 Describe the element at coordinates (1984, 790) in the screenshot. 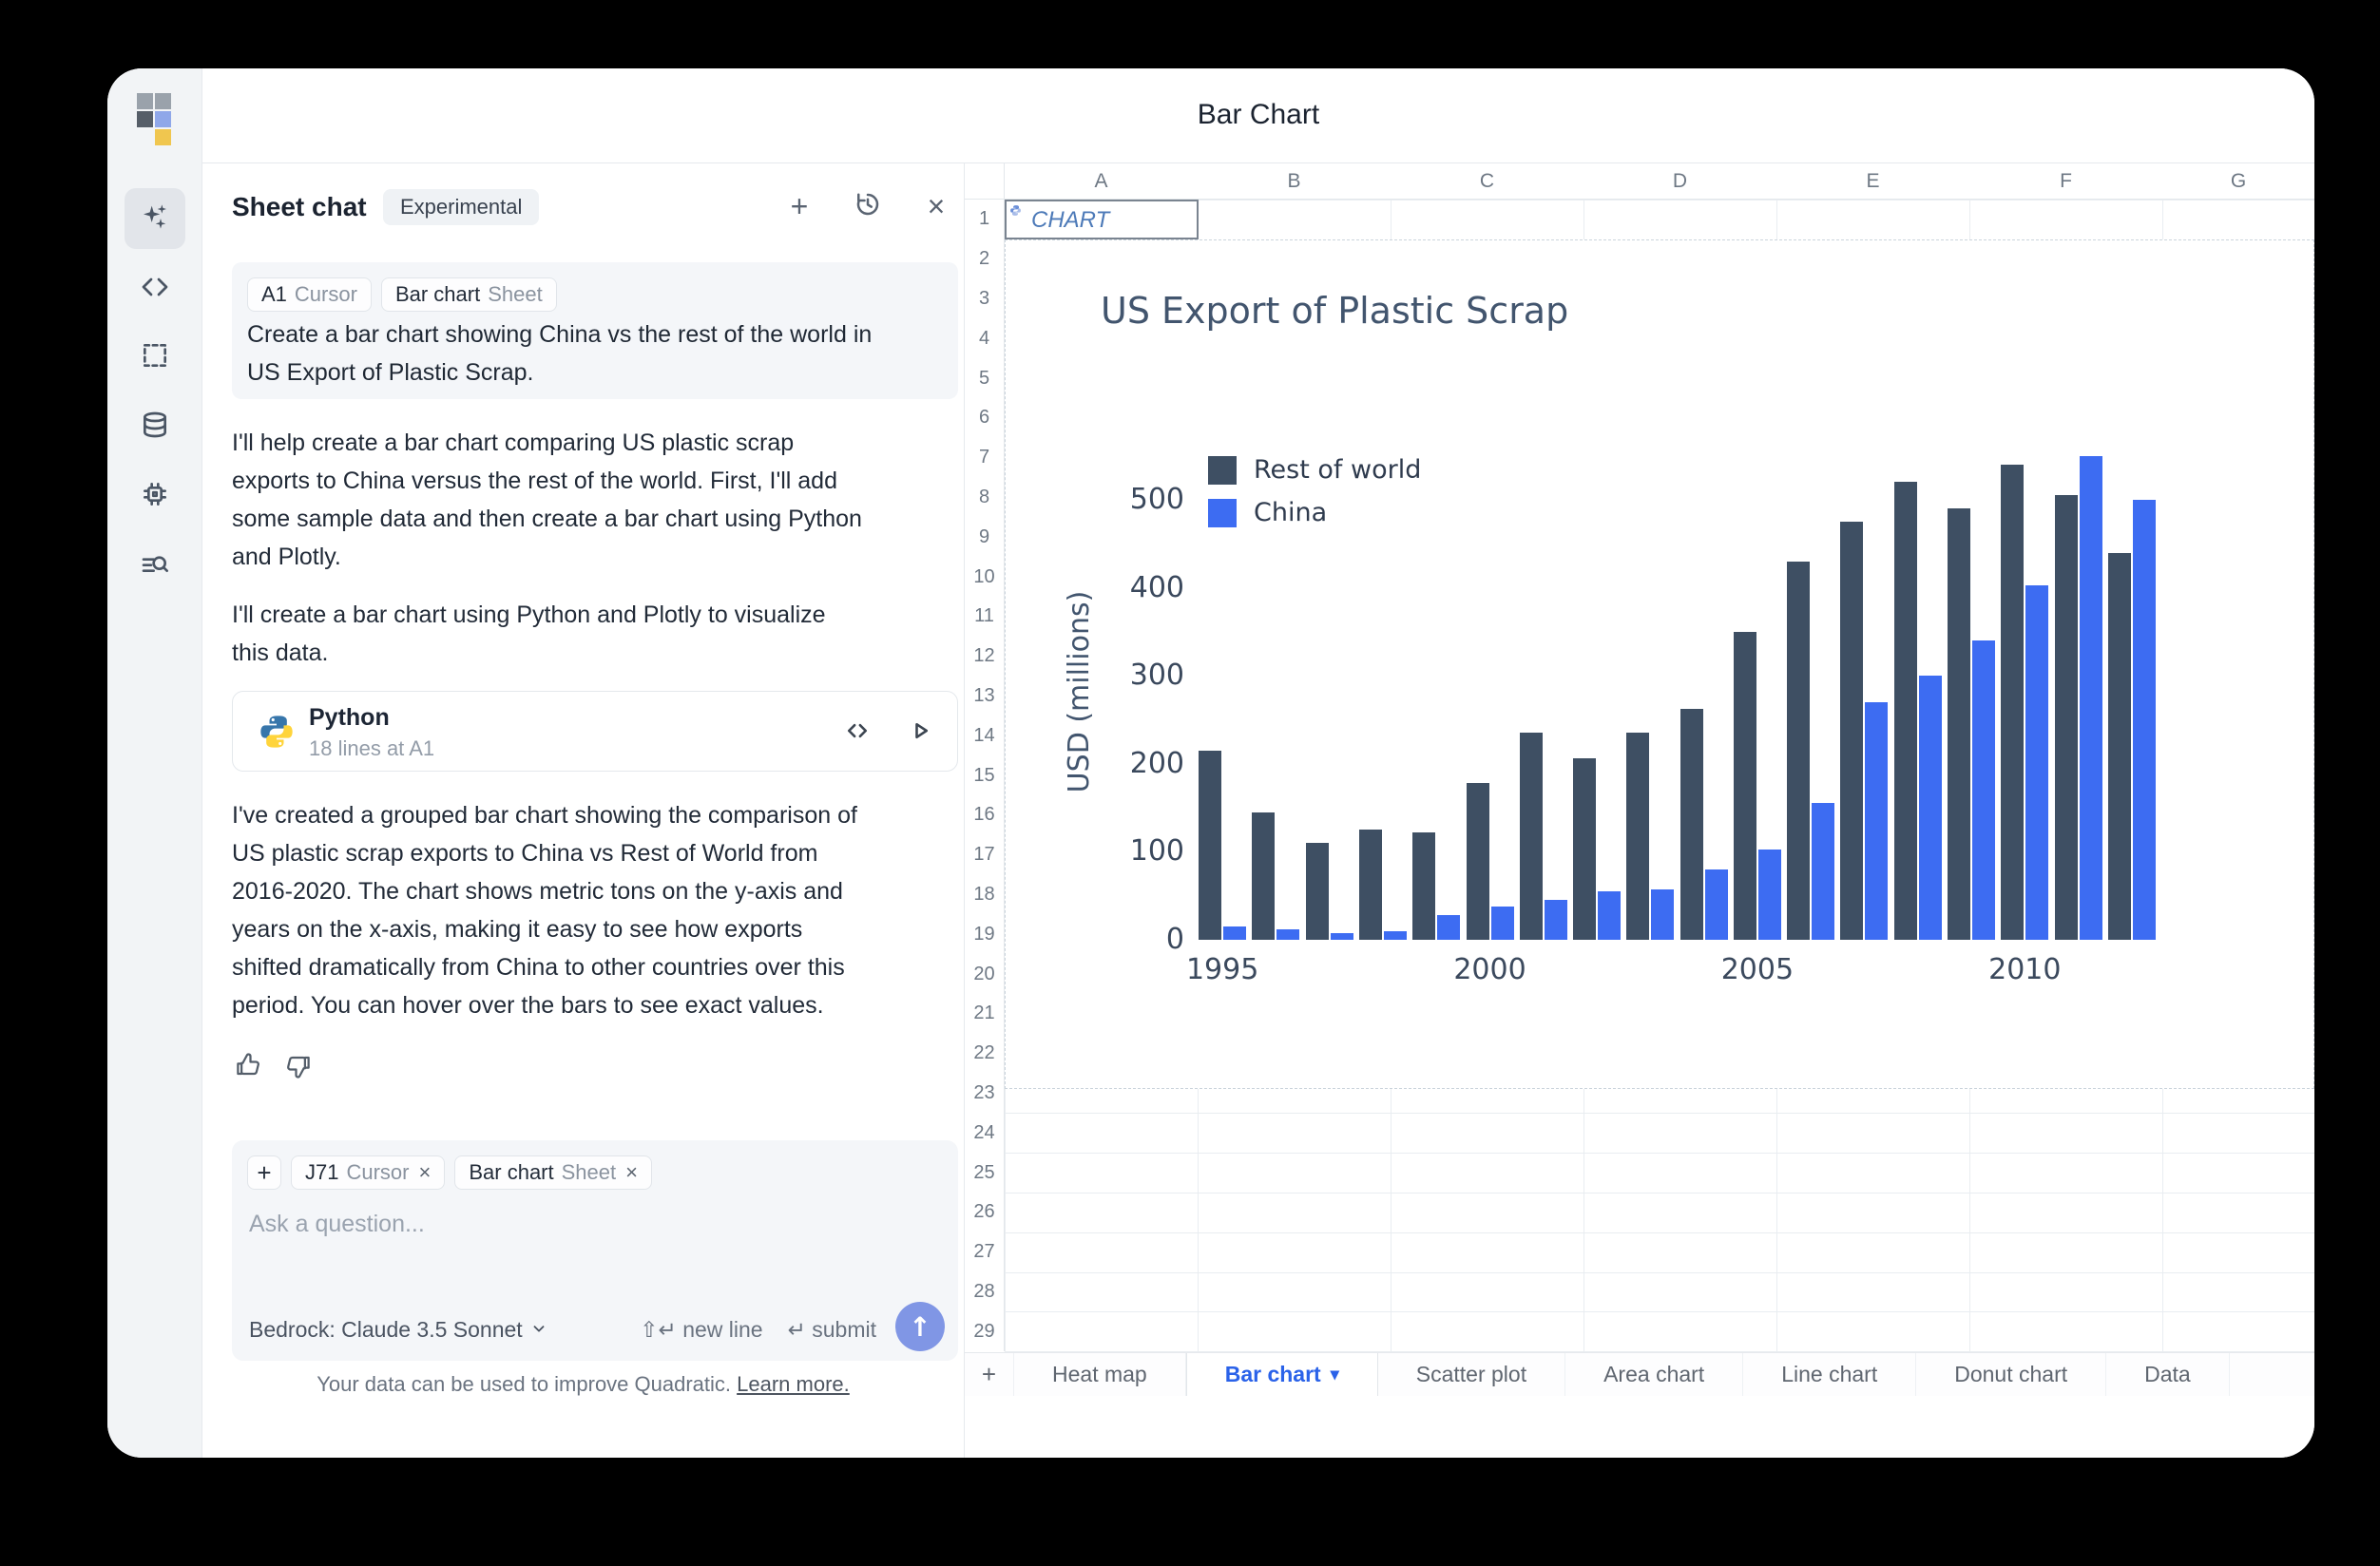

I see `bar-2009-china` at that location.